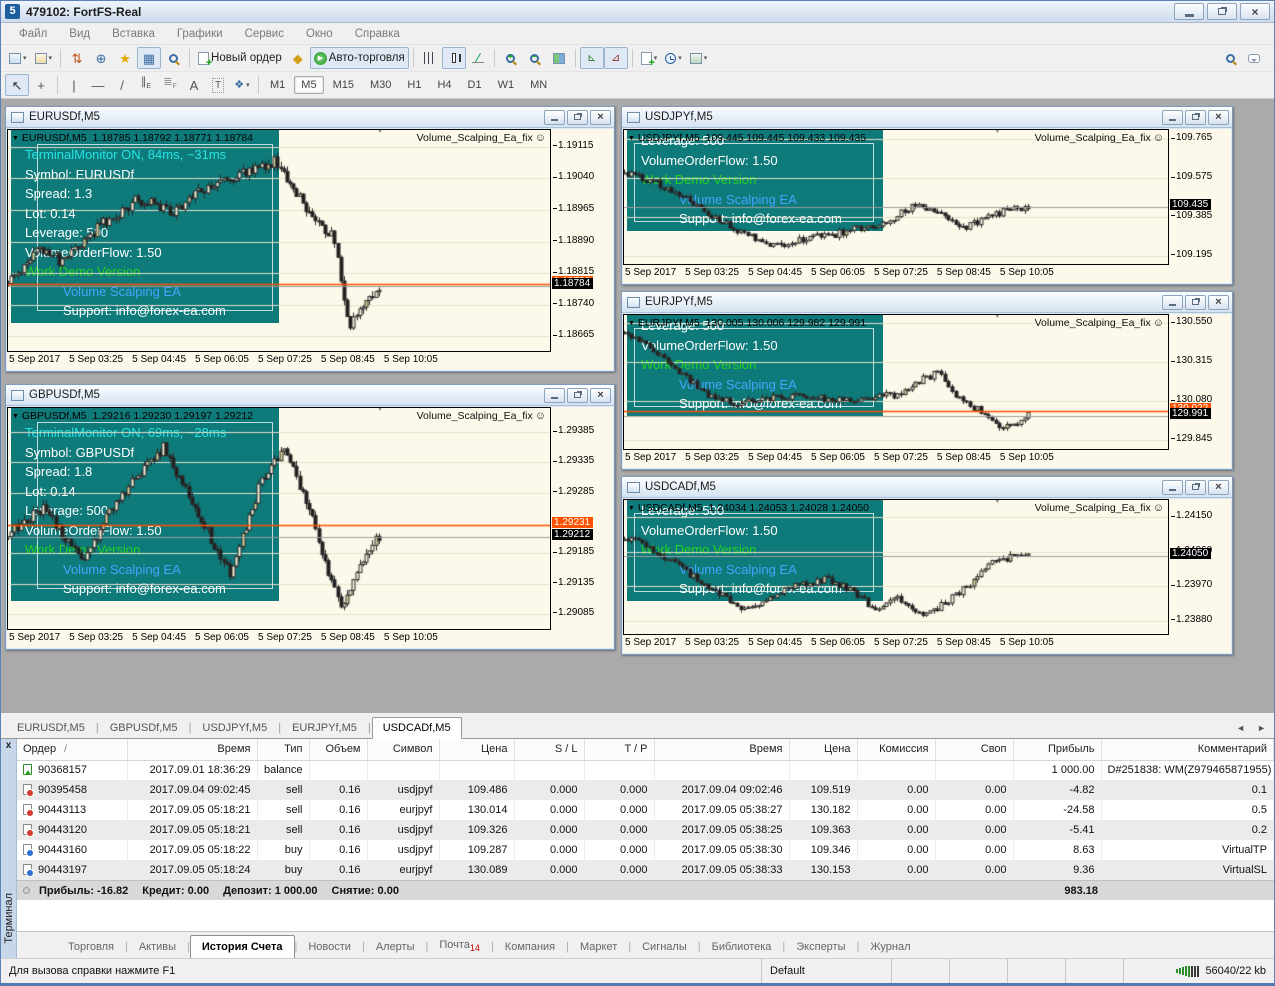 The width and height of the screenshot is (1275, 986). I want to click on timeframe-button-M15: M15, so click(343, 85).